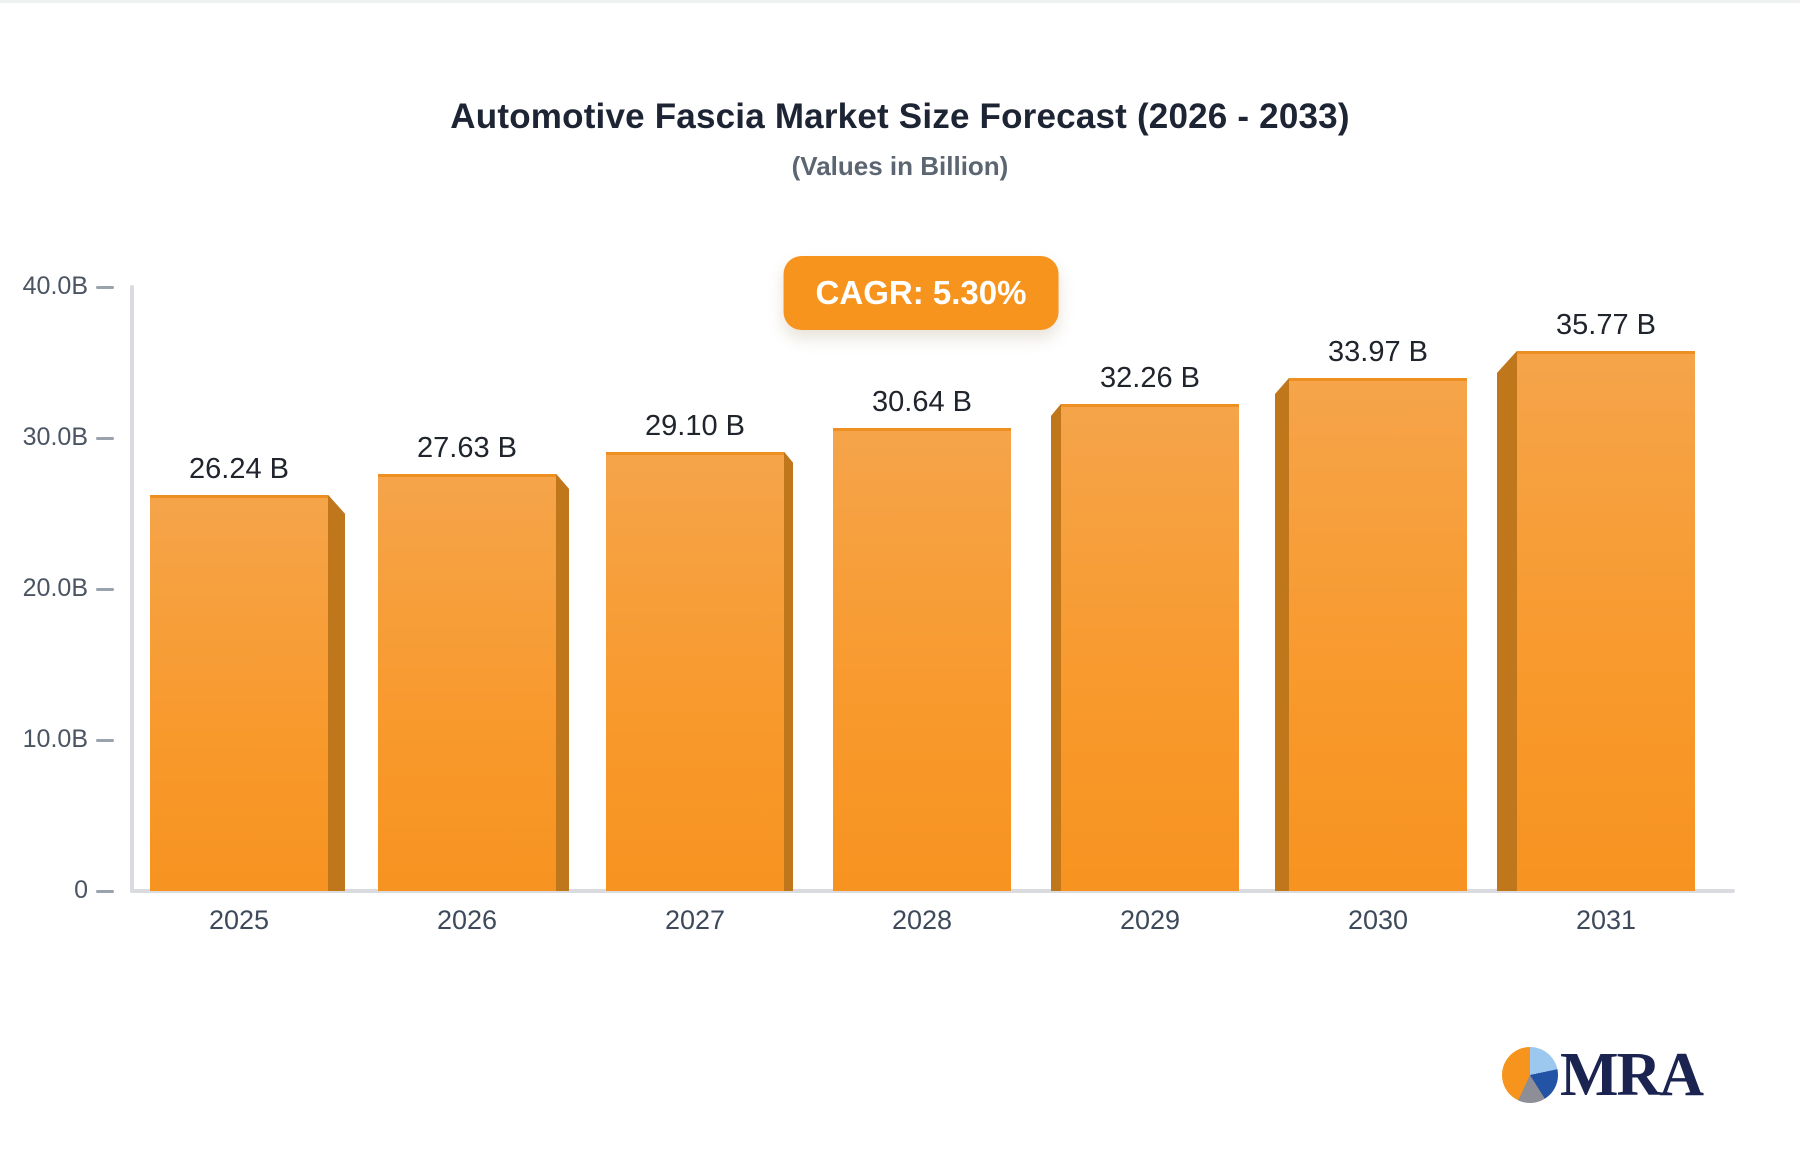  I want to click on x-axis-line, so click(932, 891).